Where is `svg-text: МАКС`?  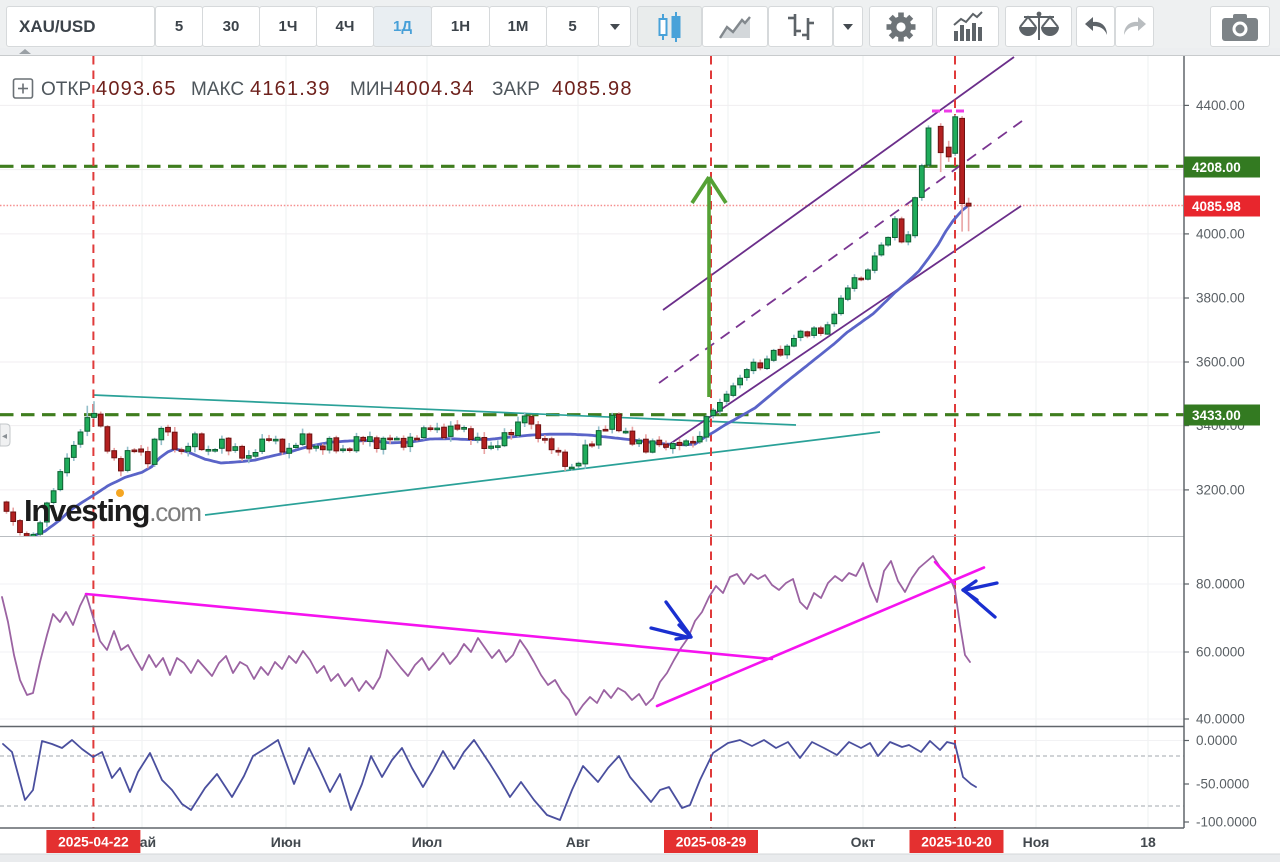 svg-text: МАКС is located at coordinates (217, 89).